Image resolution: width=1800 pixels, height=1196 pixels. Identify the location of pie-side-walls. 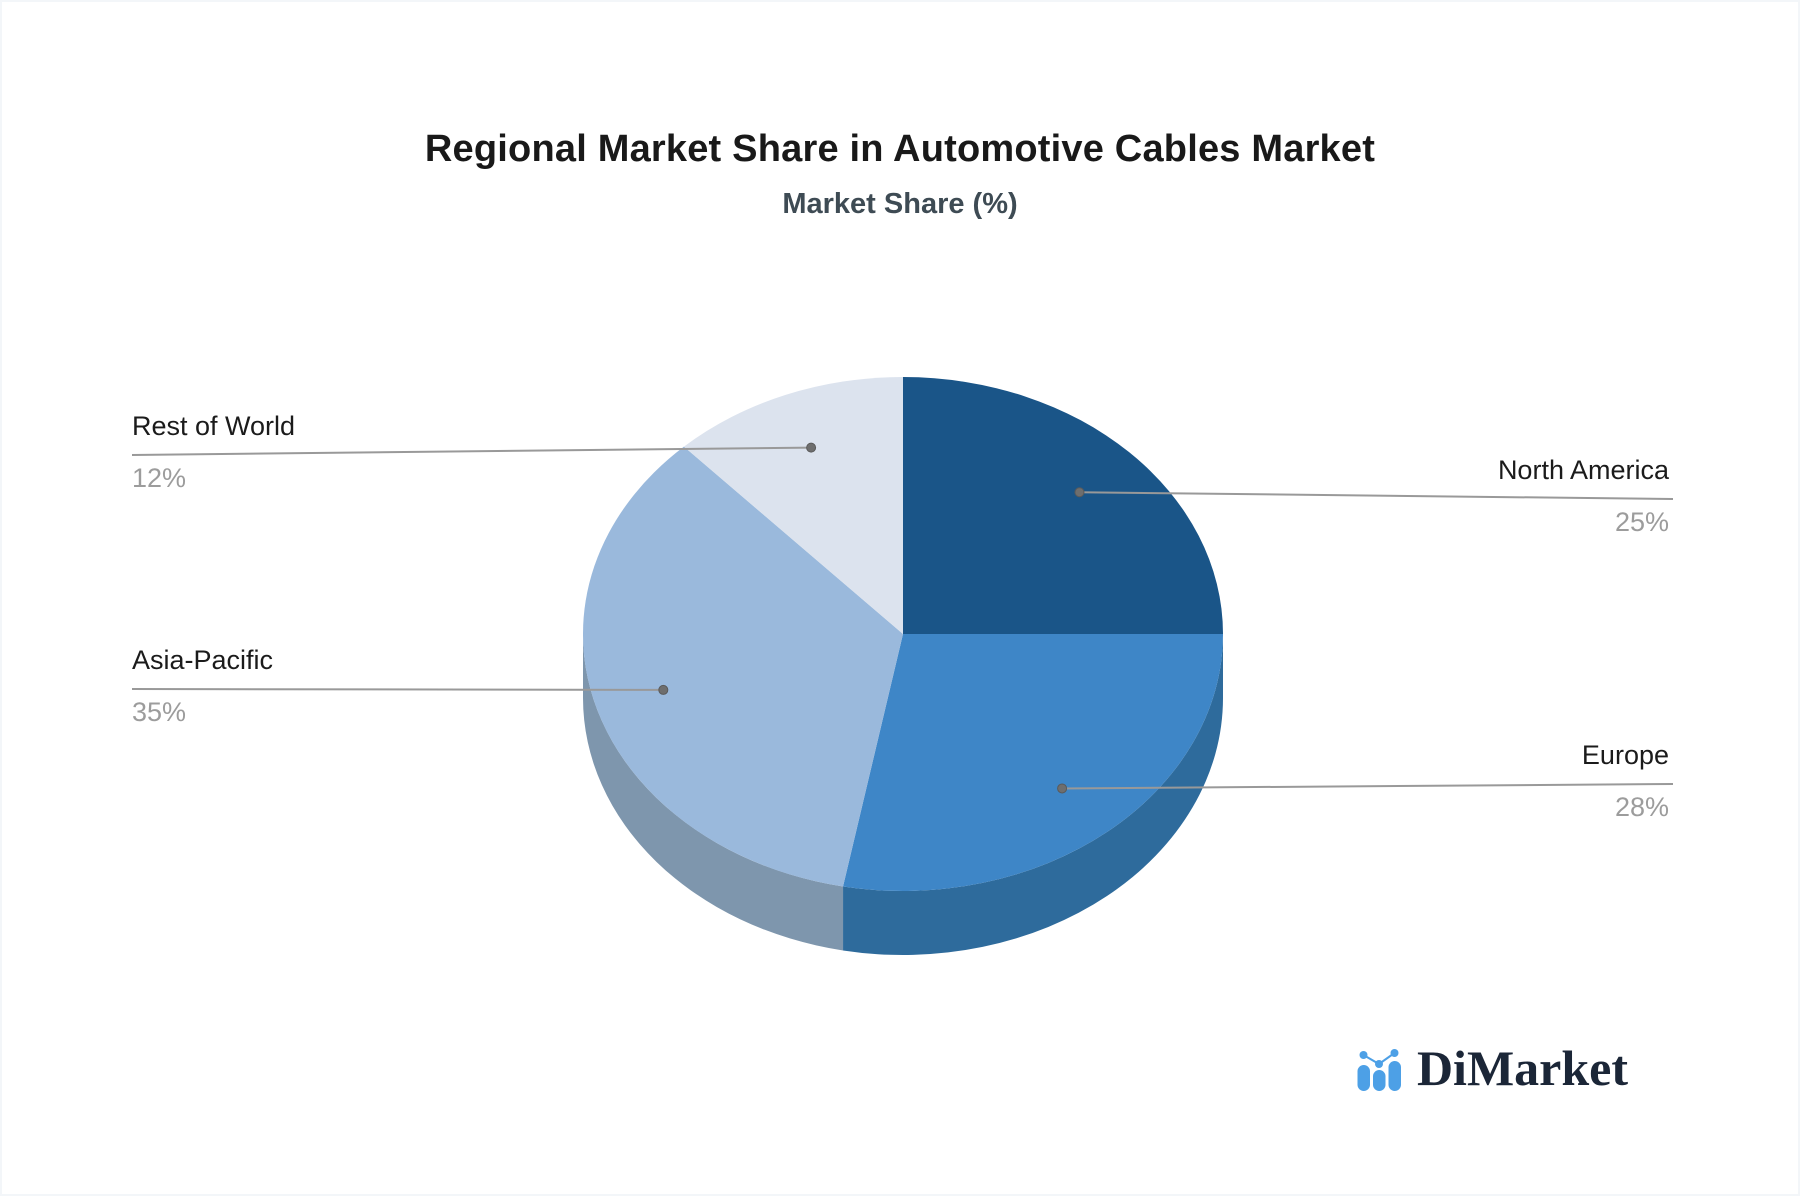
(903, 795).